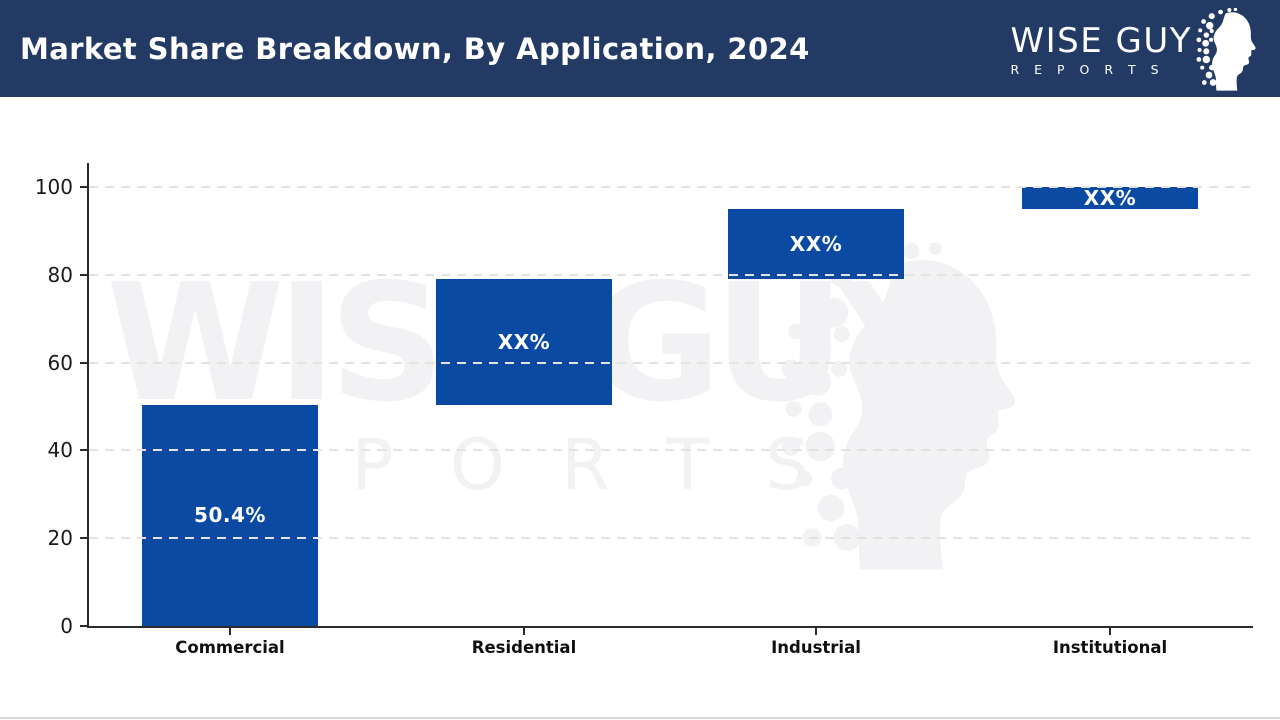 This screenshot has width=1280, height=720. I want to click on bar-value-label: 50.4%, so click(230, 515).